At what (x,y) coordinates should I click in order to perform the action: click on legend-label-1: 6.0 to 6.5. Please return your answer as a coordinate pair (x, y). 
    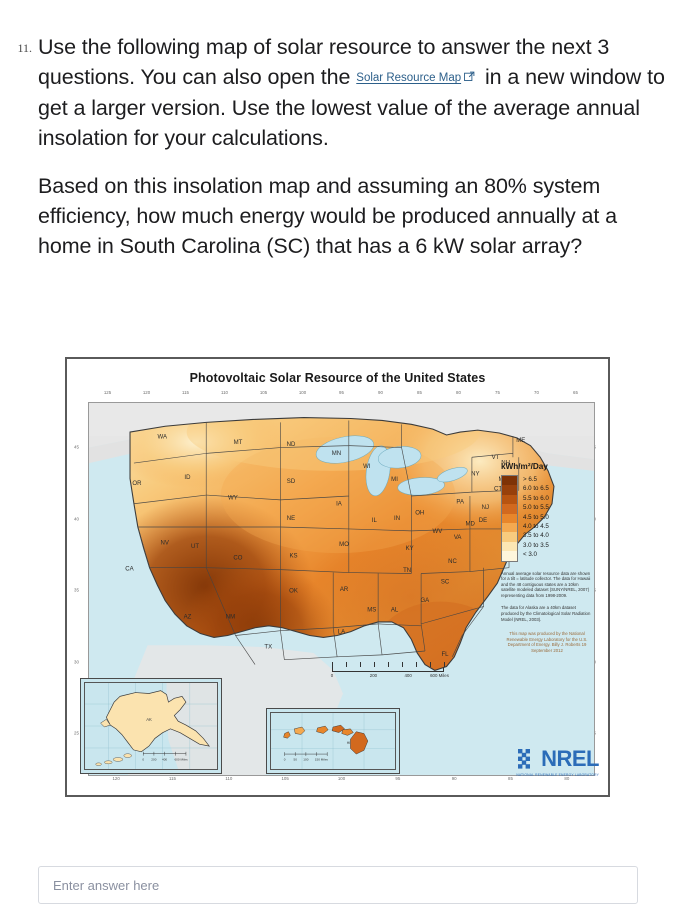
    Looking at the image, I should click on (536, 489).